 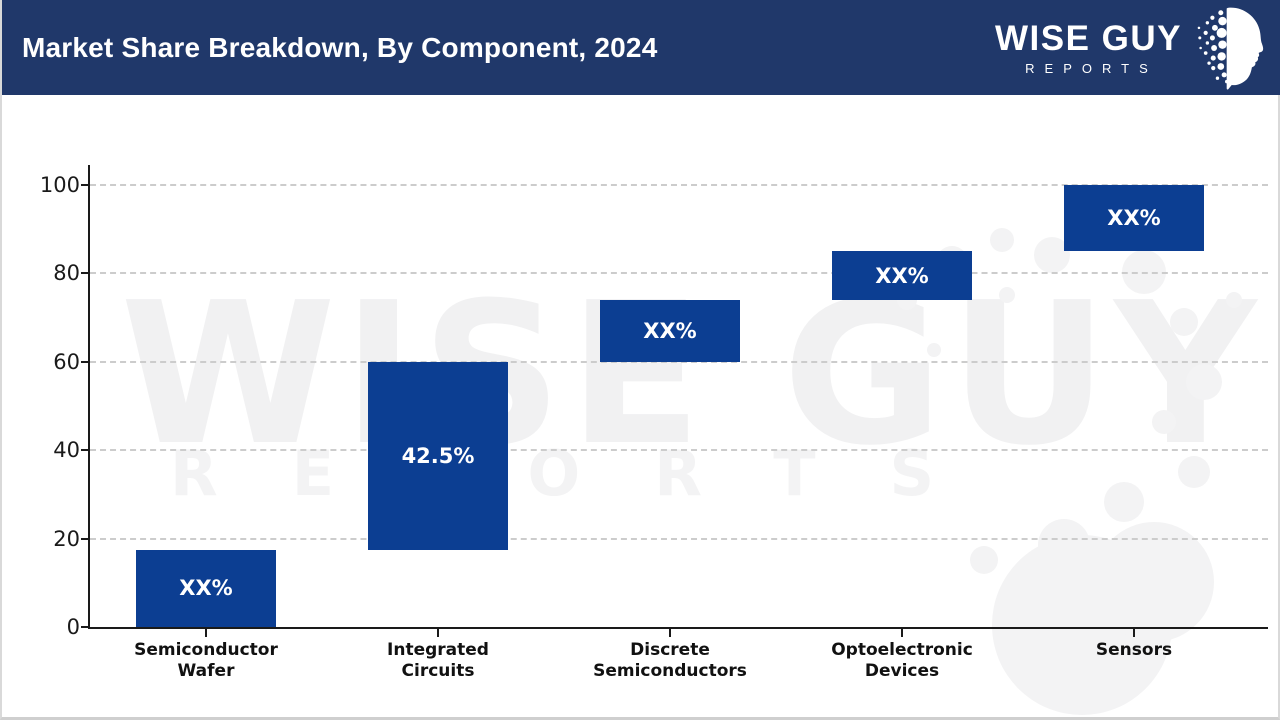 What do you see at coordinates (66, 450) in the screenshot?
I see `y-tick-label: 40` at bounding box center [66, 450].